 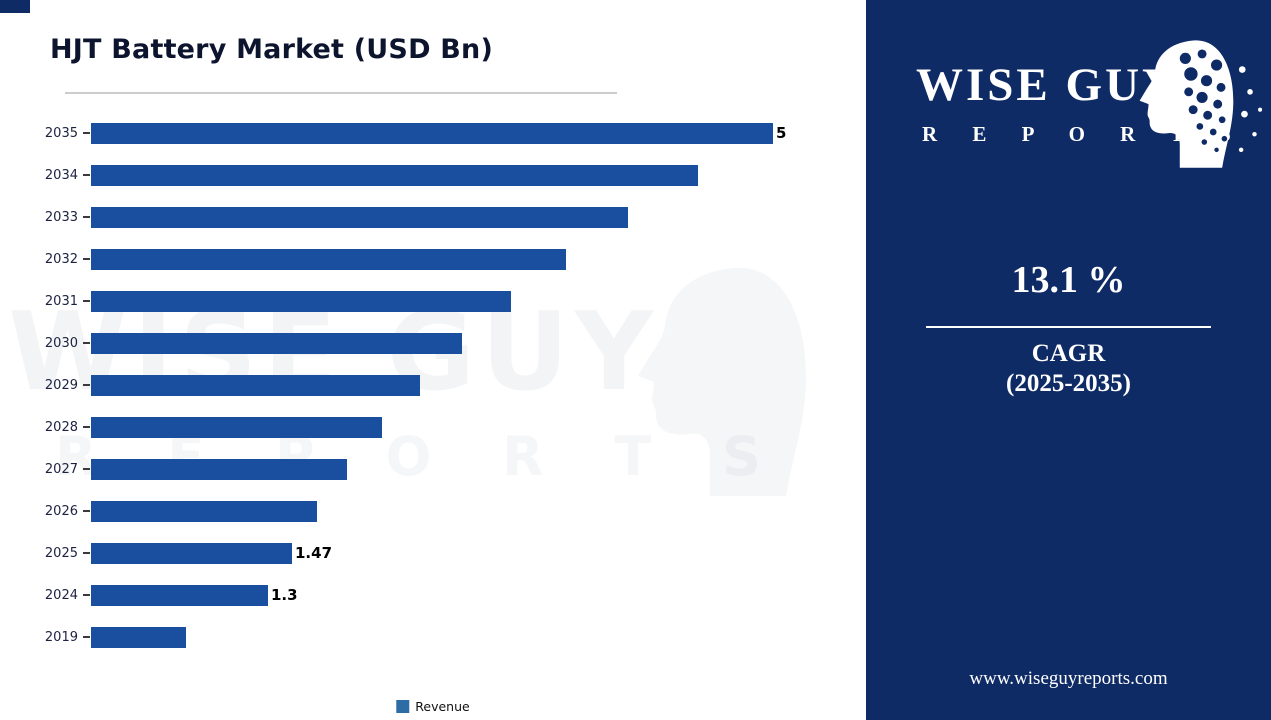 I want to click on cagr-value: 13.1 %, so click(x=1068, y=280).